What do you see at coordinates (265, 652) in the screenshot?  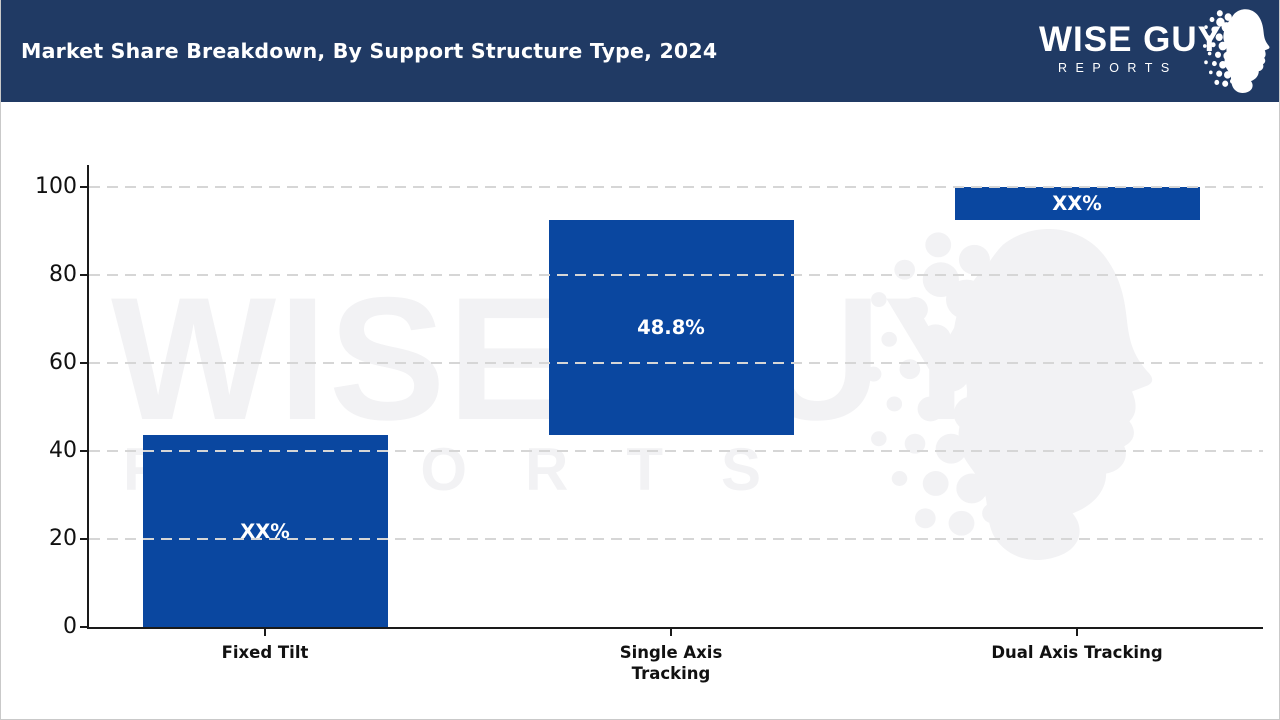 I see `x-category-label: Fixed Tilt` at bounding box center [265, 652].